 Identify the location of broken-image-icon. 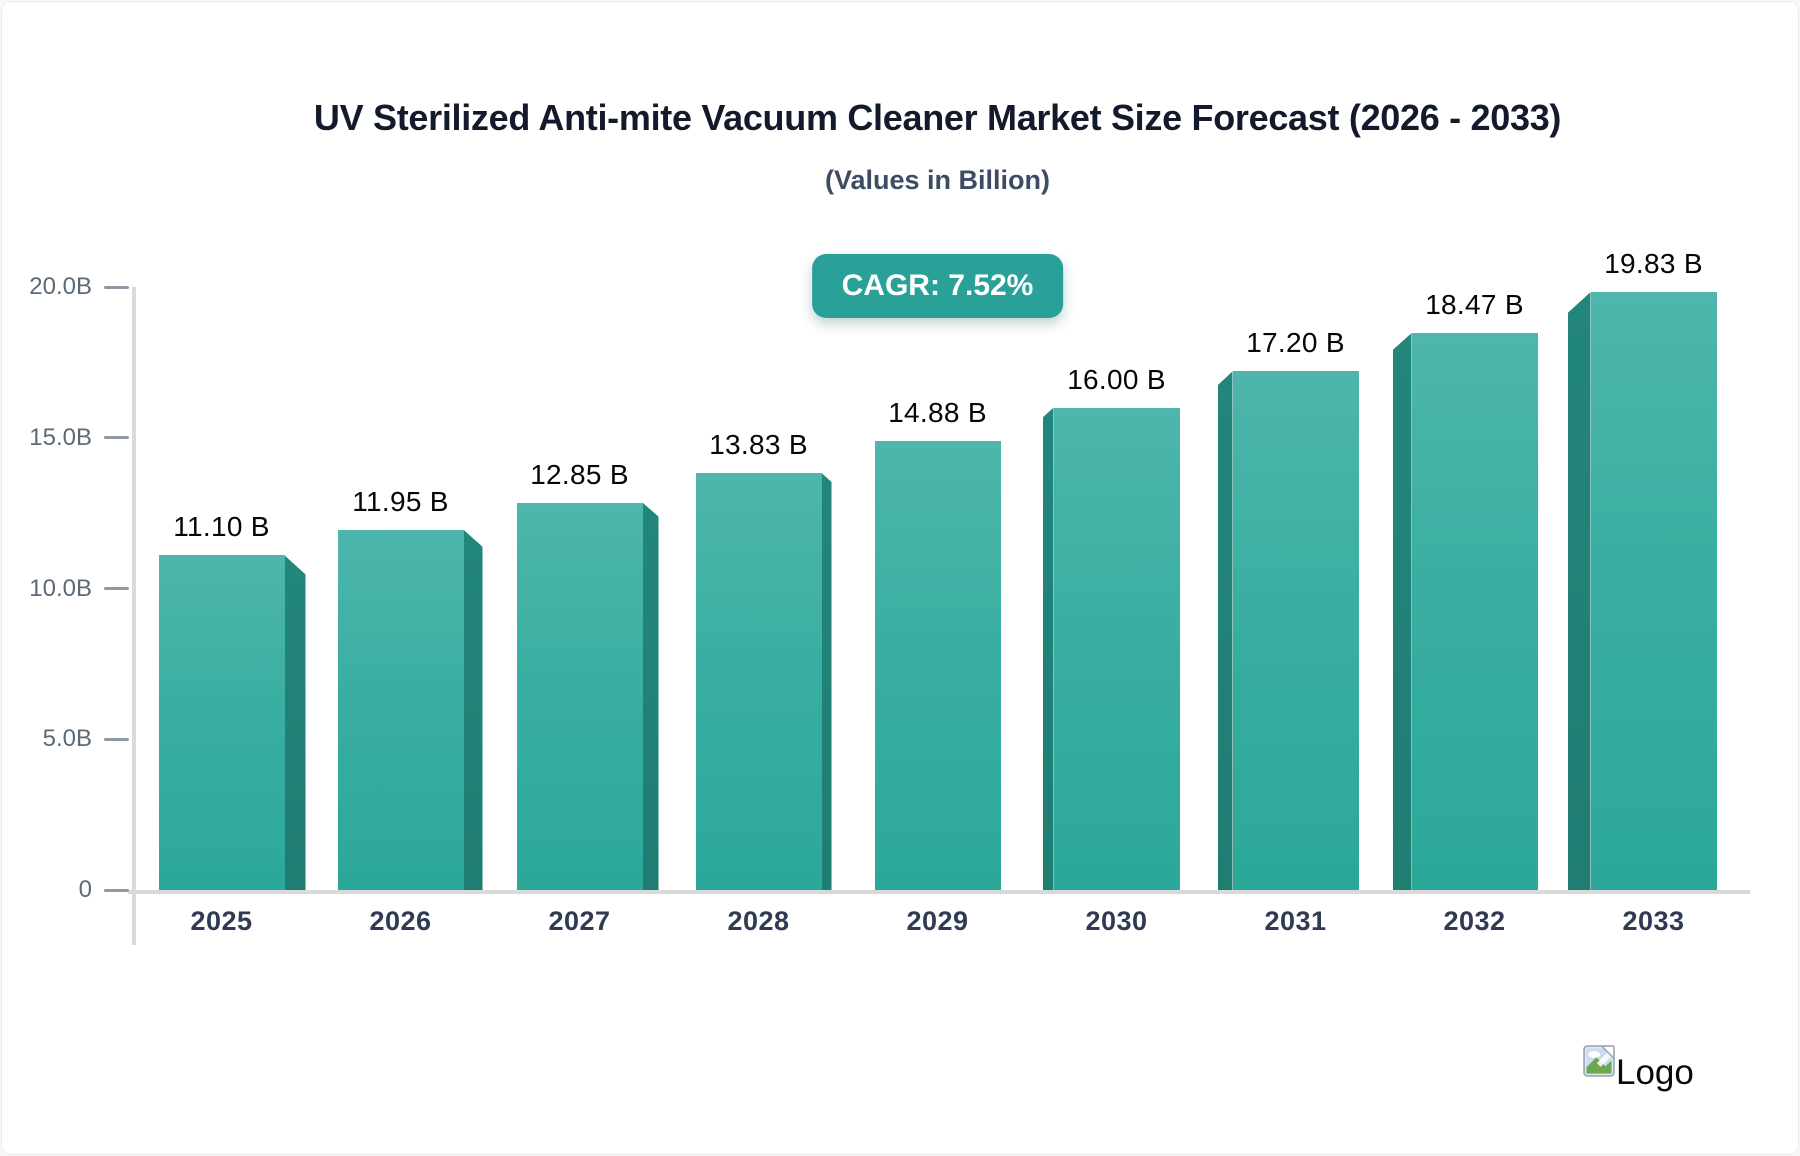
(1599, 1061).